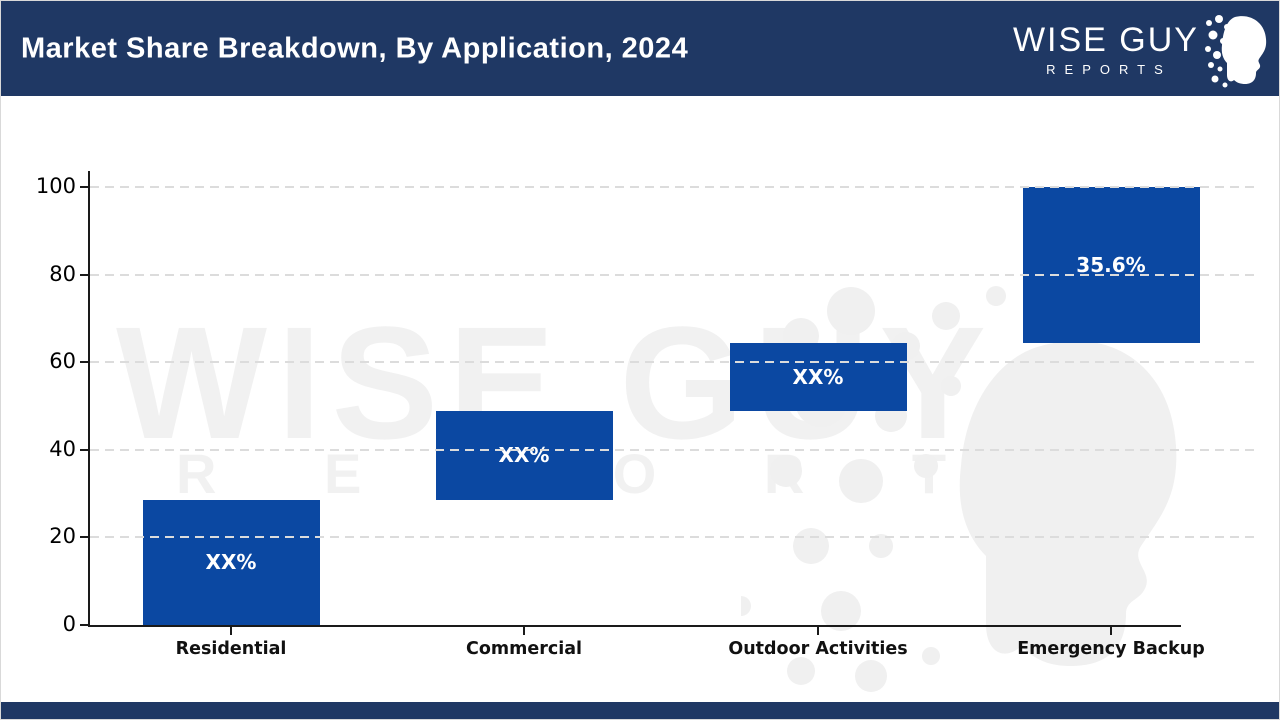 The image size is (1280, 720). I want to click on x-category-label: Commercial, so click(523, 649).